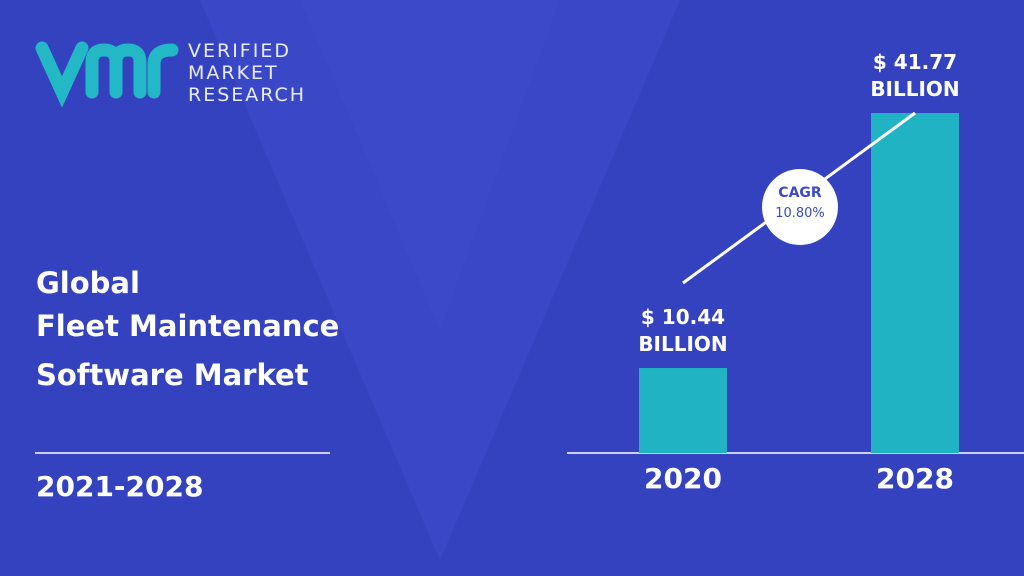 The width and height of the screenshot is (1024, 576). What do you see at coordinates (800, 213) in the screenshot?
I see `cagr-value: 10.80%` at bounding box center [800, 213].